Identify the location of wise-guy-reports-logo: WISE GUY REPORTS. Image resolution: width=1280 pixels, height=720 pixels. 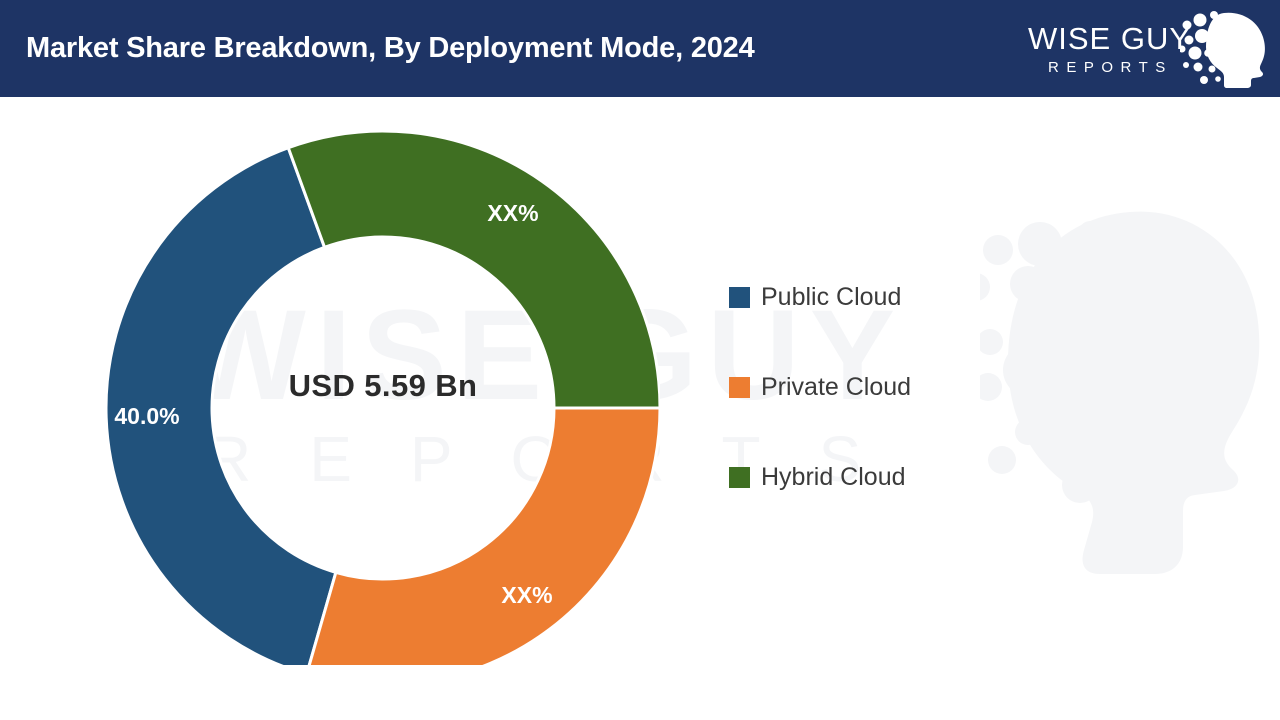
(1147, 49).